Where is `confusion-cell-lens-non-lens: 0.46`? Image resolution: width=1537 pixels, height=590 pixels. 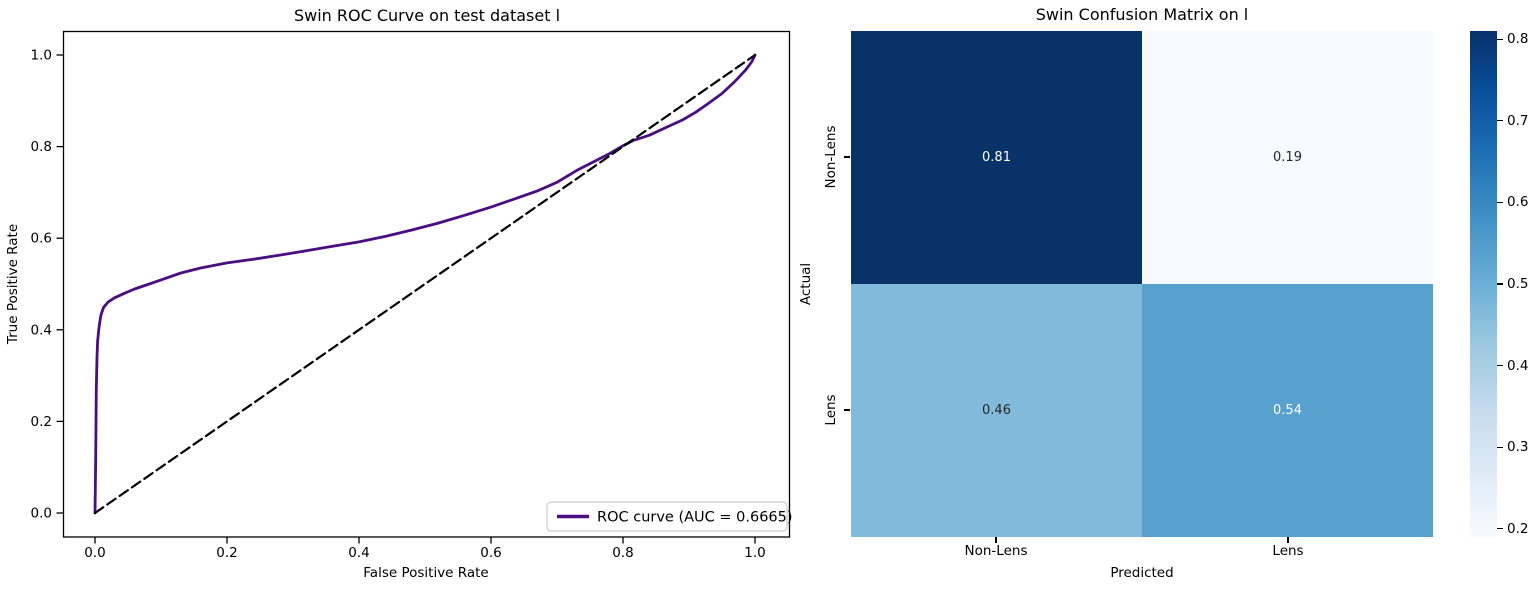 confusion-cell-lens-non-lens: 0.46 is located at coordinates (996, 410).